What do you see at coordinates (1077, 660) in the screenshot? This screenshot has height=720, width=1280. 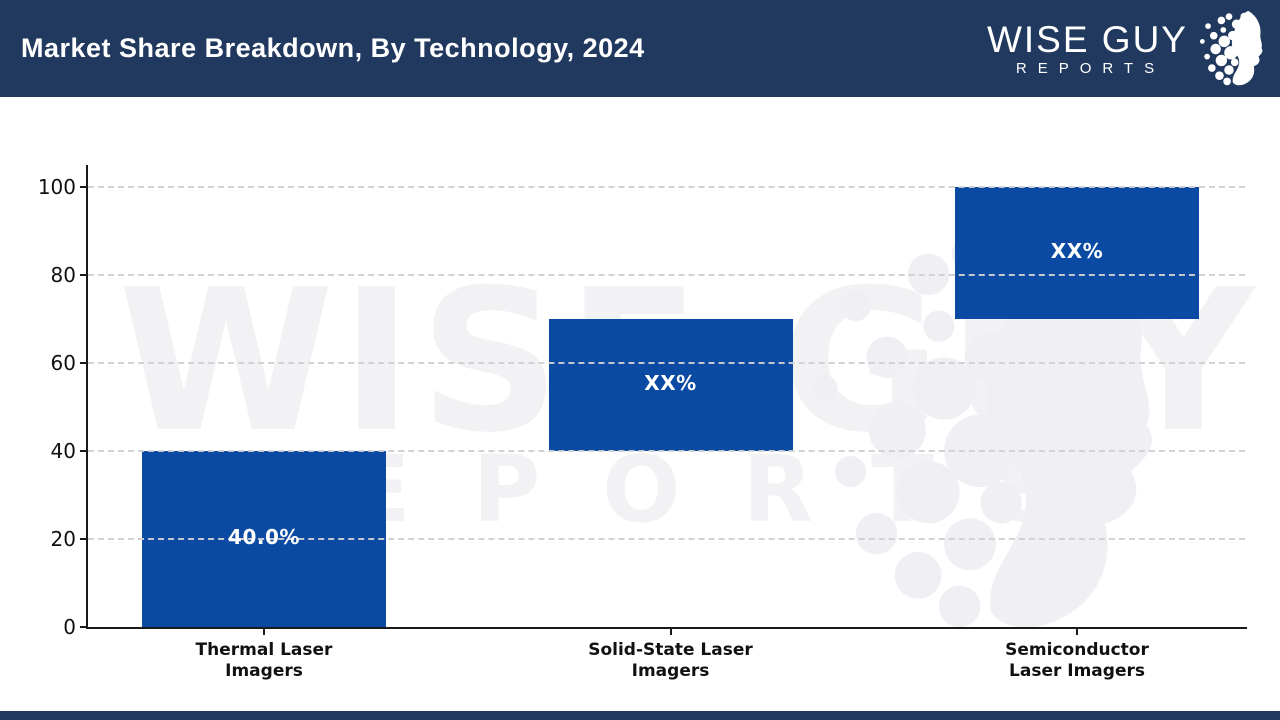 I see `x-category-label-3: Semiconductor Laser Imagers` at bounding box center [1077, 660].